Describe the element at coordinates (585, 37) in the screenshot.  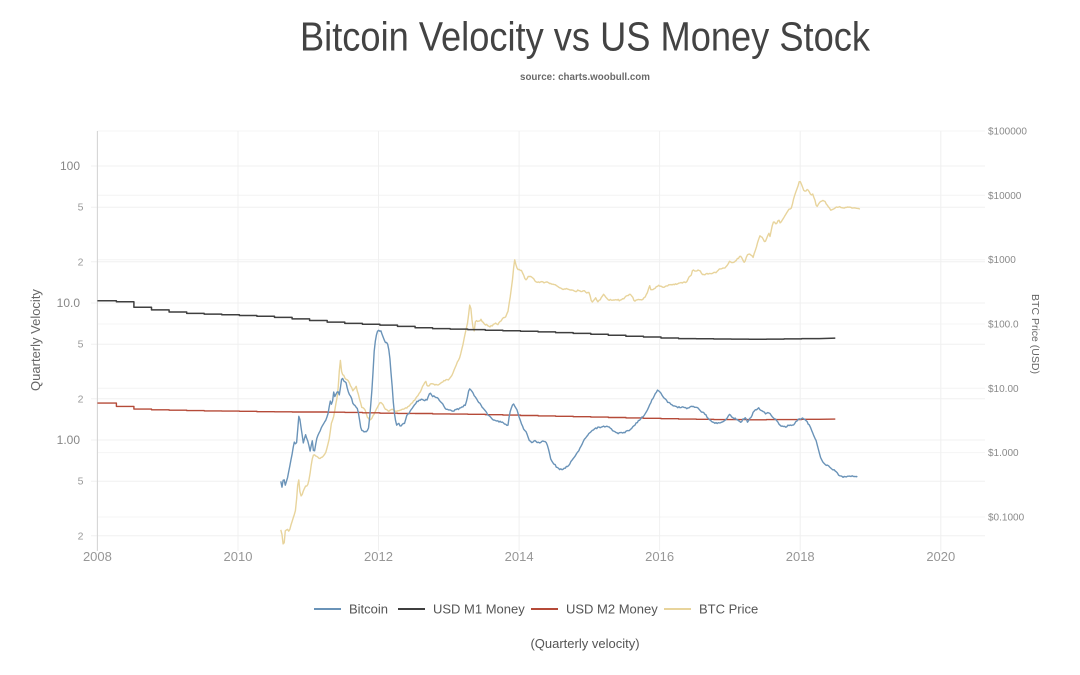
I see `svg-text:Bitcoin Velocity vs US Money S: Bitcoin Velocity vs US Money Stock` at that location.